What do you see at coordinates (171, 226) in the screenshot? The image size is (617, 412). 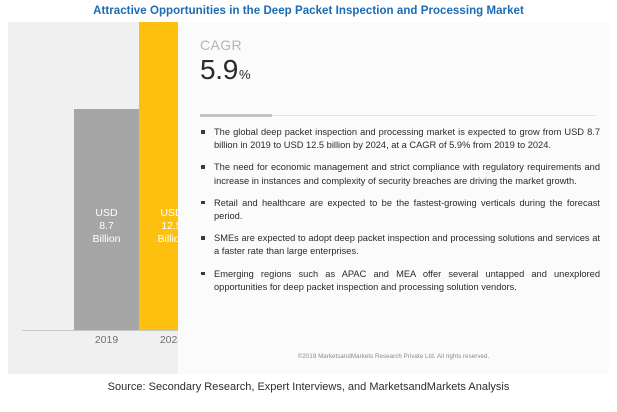 I see `bar-2024-value: 12.5` at bounding box center [171, 226].